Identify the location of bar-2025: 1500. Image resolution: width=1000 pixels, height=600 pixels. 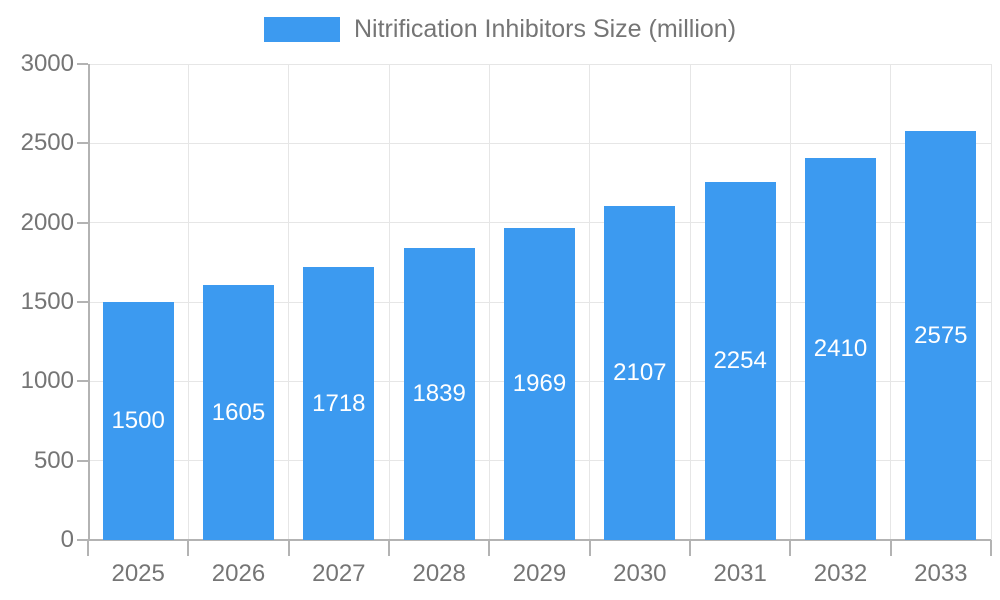
(138, 421).